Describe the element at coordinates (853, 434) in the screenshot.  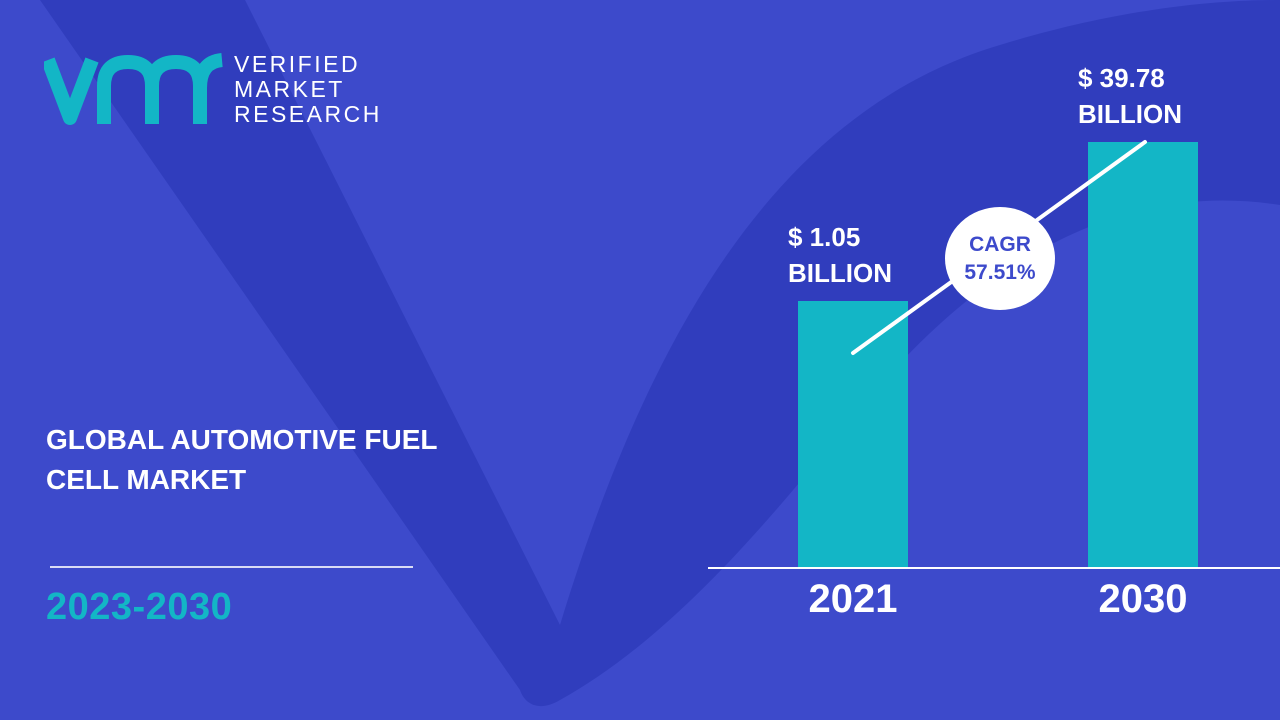
I see `bar-2021` at that location.